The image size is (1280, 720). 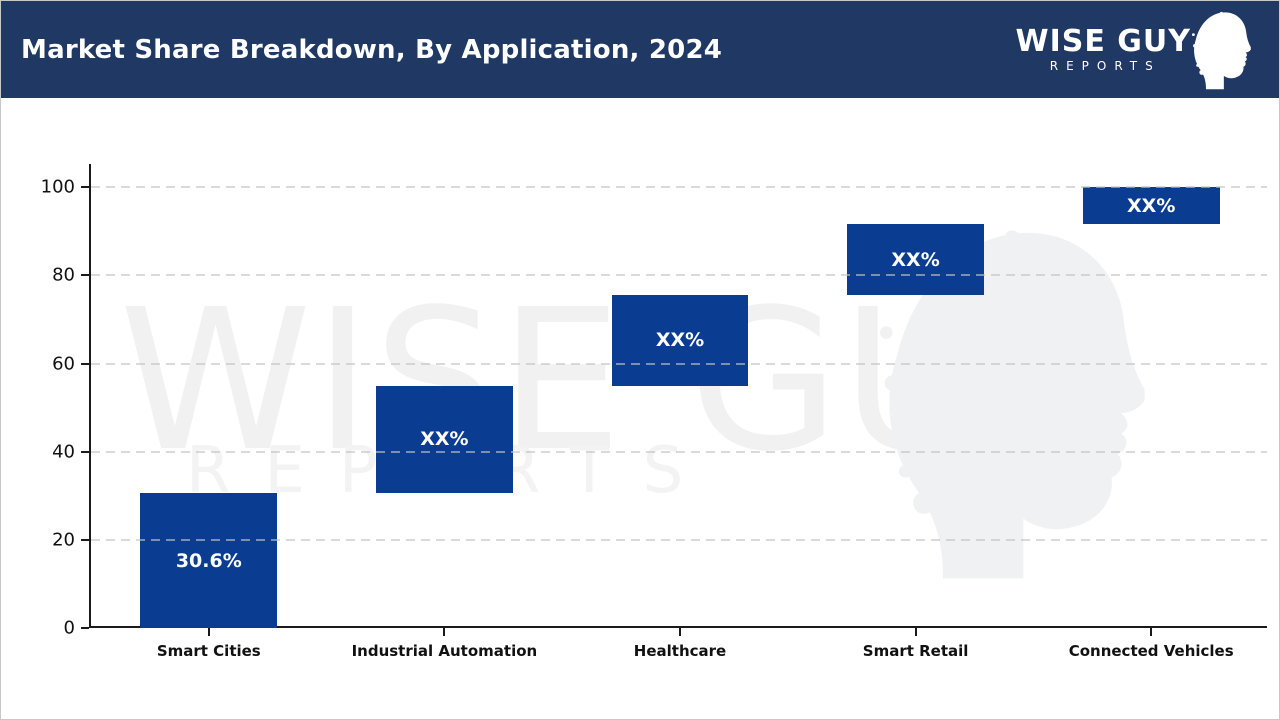 I want to click on bar-connected-vehicles: XX%, so click(x=1151, y=205).